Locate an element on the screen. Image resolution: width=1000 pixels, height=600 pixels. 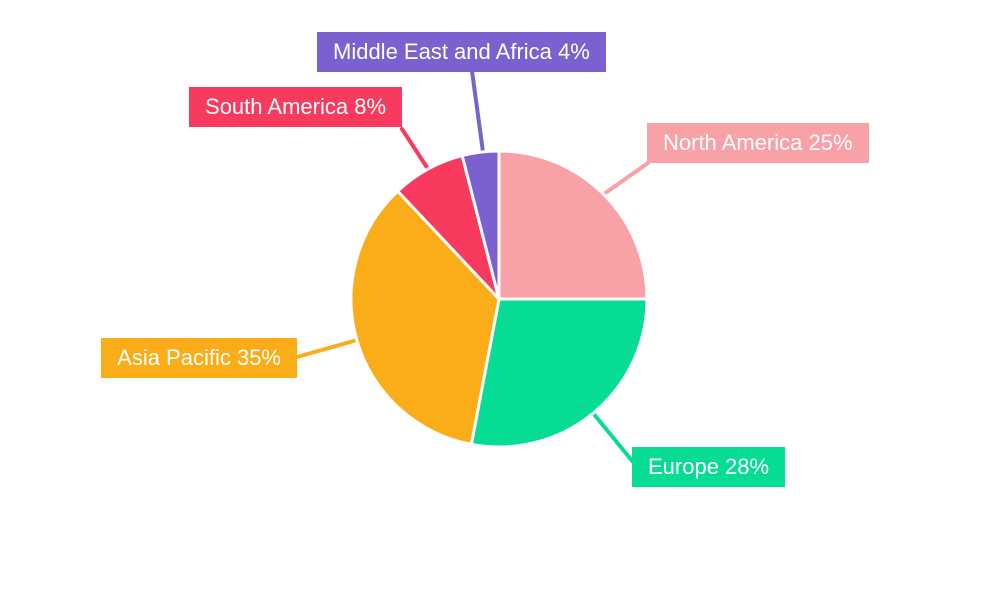
callout-line-asia-pacific is located at coordinates (327, 348).